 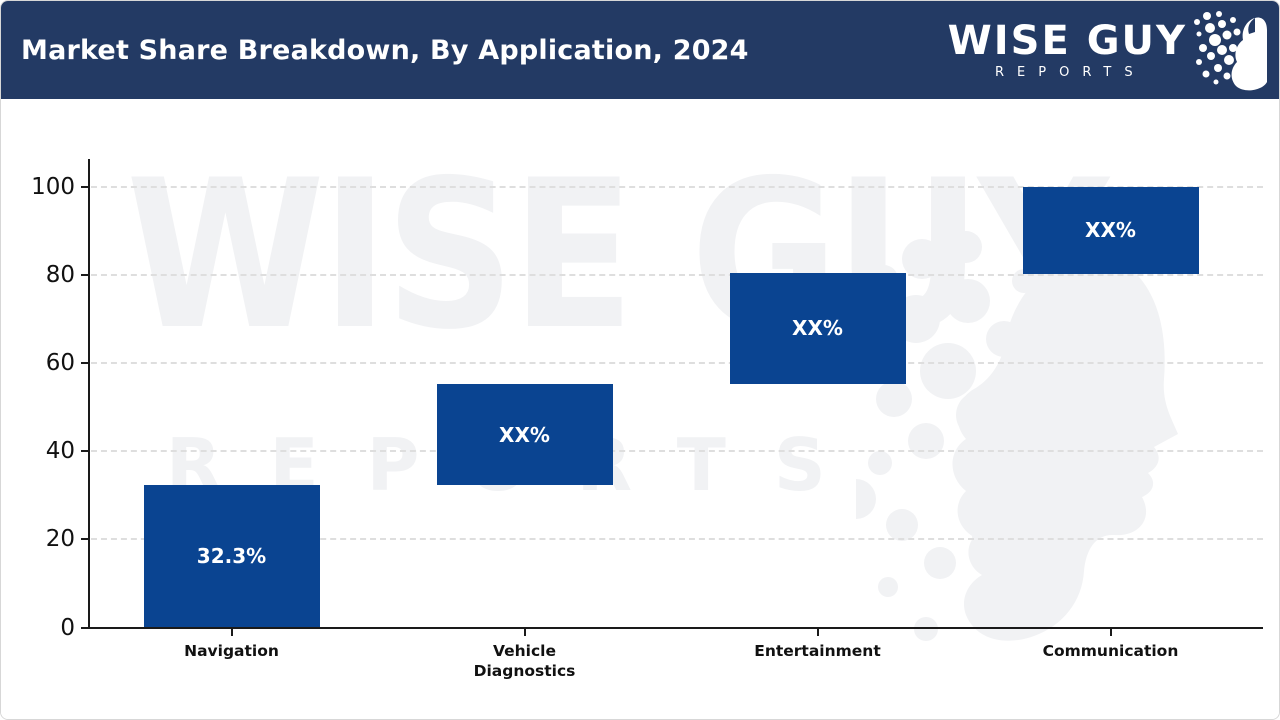 What do you see at coordinates (1110, 650) in the screenshot?
I see `x-category-label-communication: Communication` at bounding box center [1110, 650].